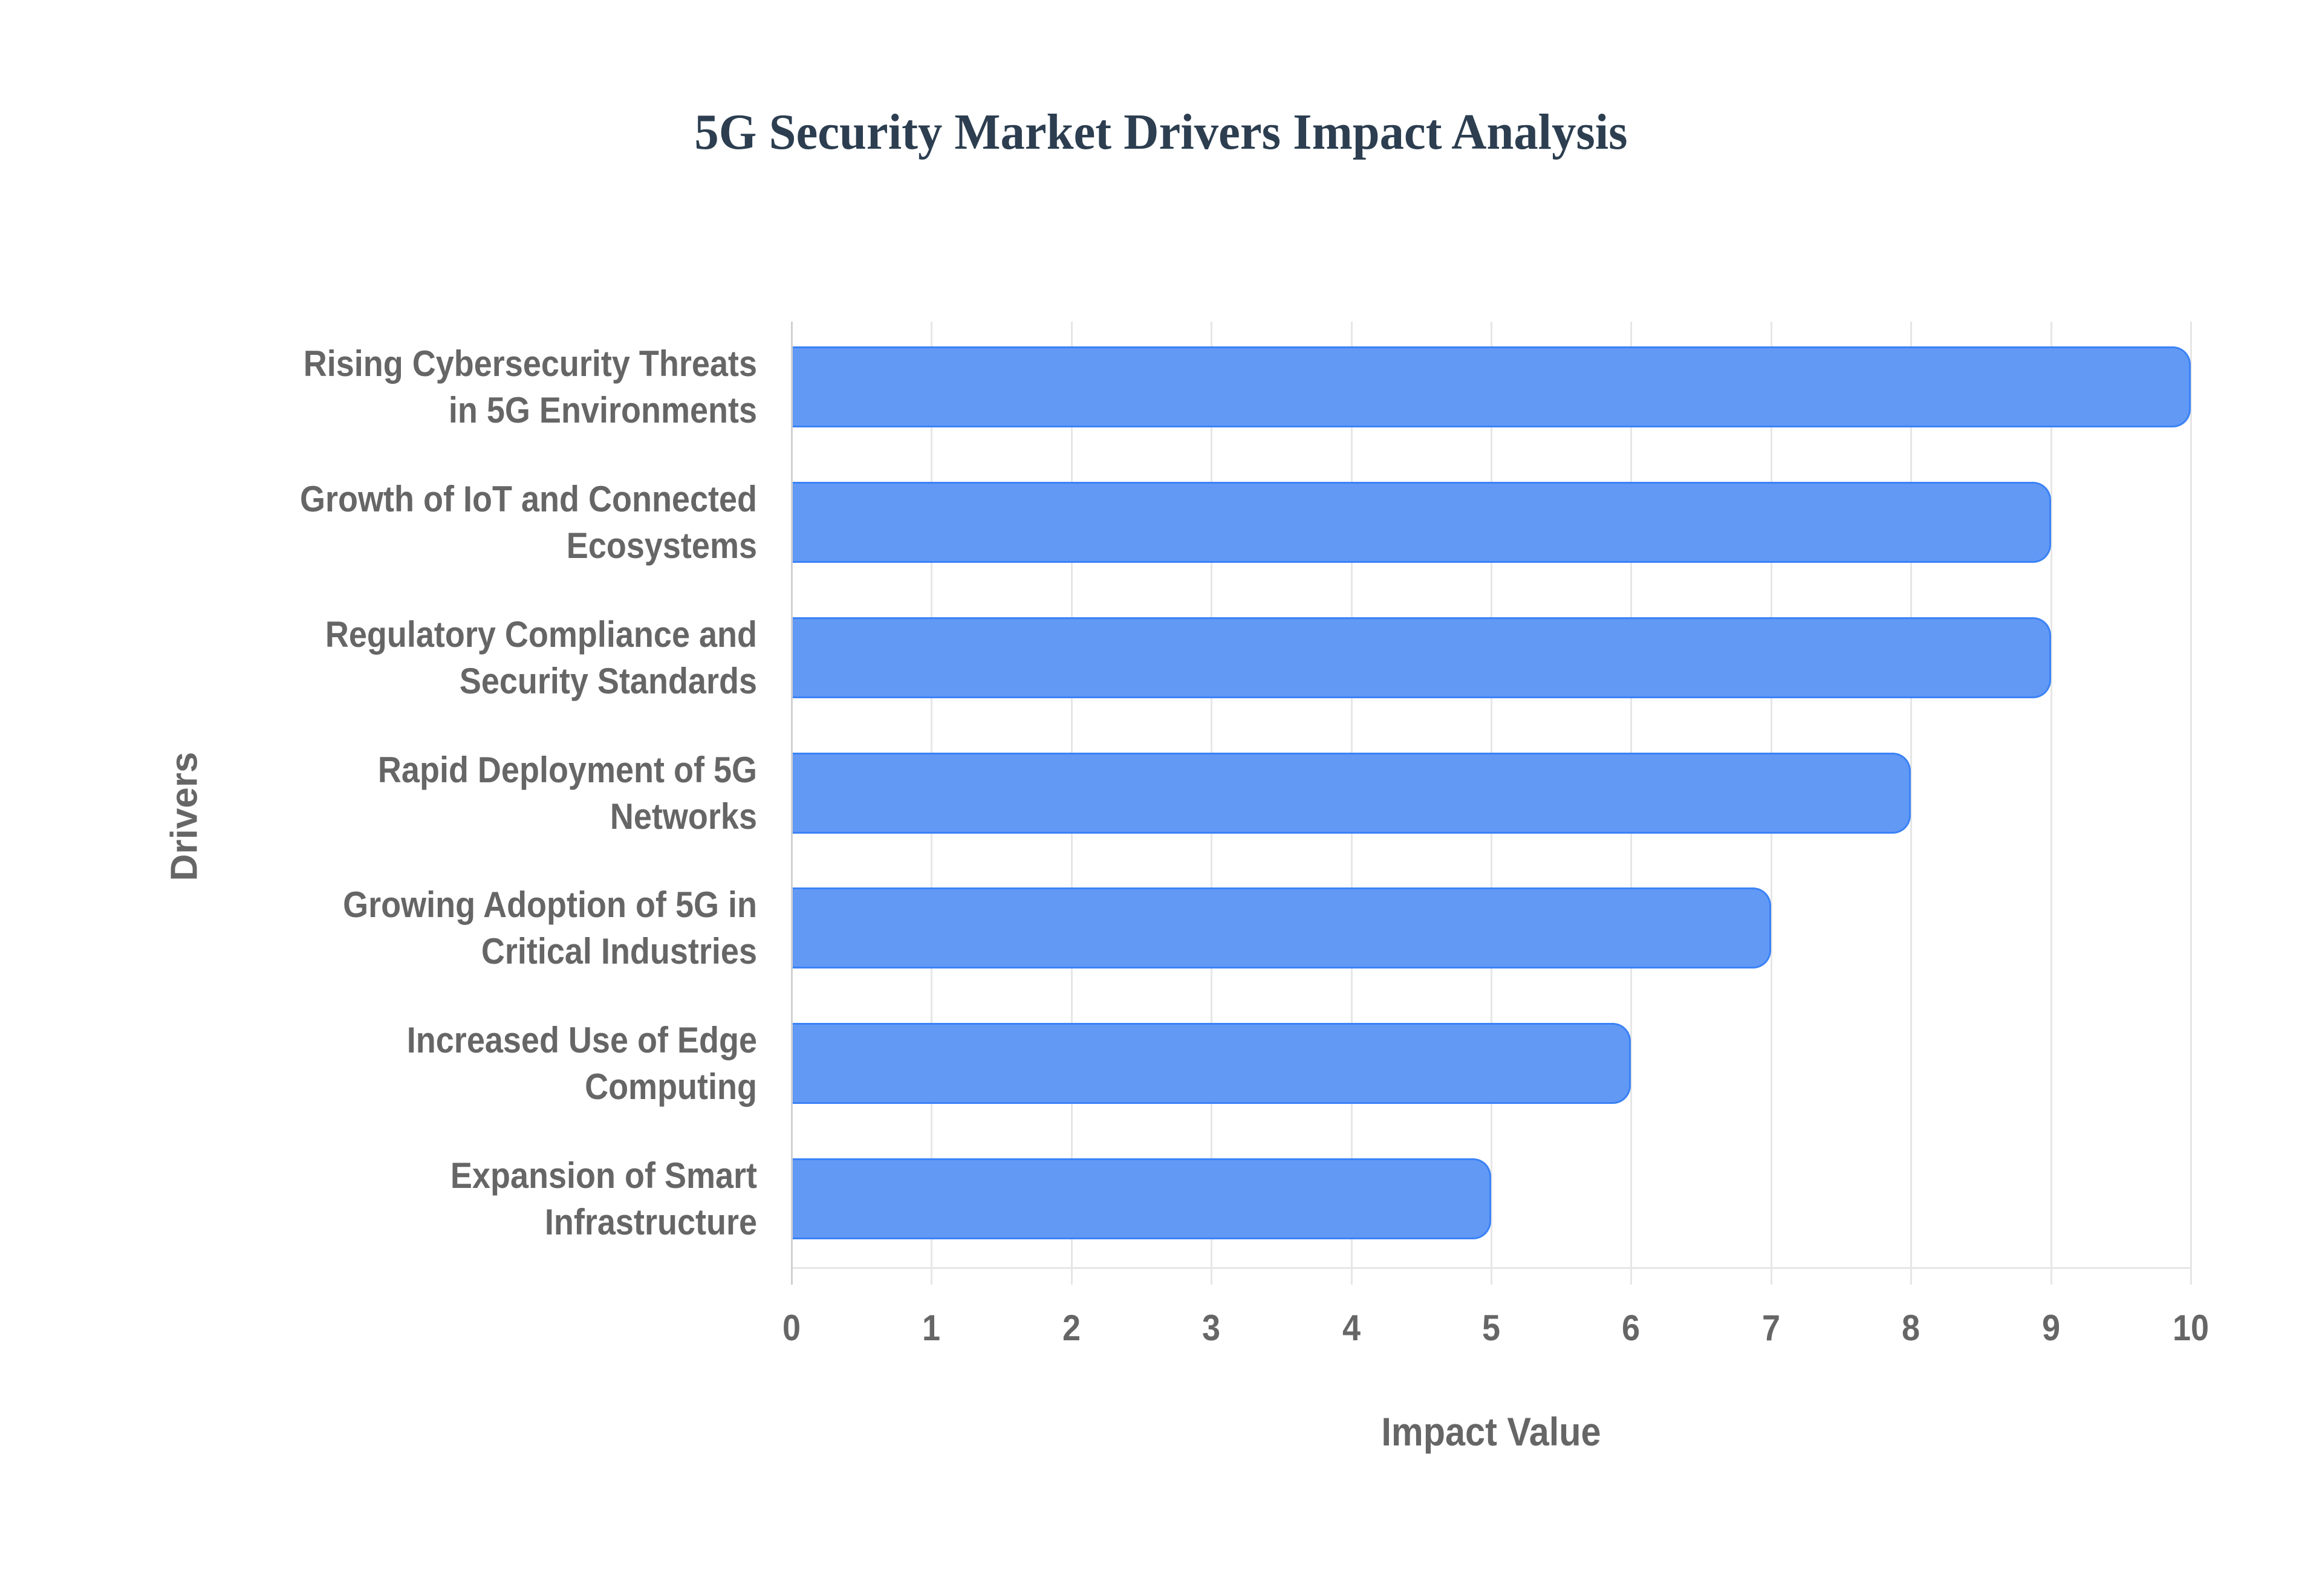 Image resolution: width=2322 pixels, height=1596 pixels. What do you see at coordinates (1071, 1328) in the screenshot?
I see `x-tick-label: 2` at bounding box center [1071, 1328].